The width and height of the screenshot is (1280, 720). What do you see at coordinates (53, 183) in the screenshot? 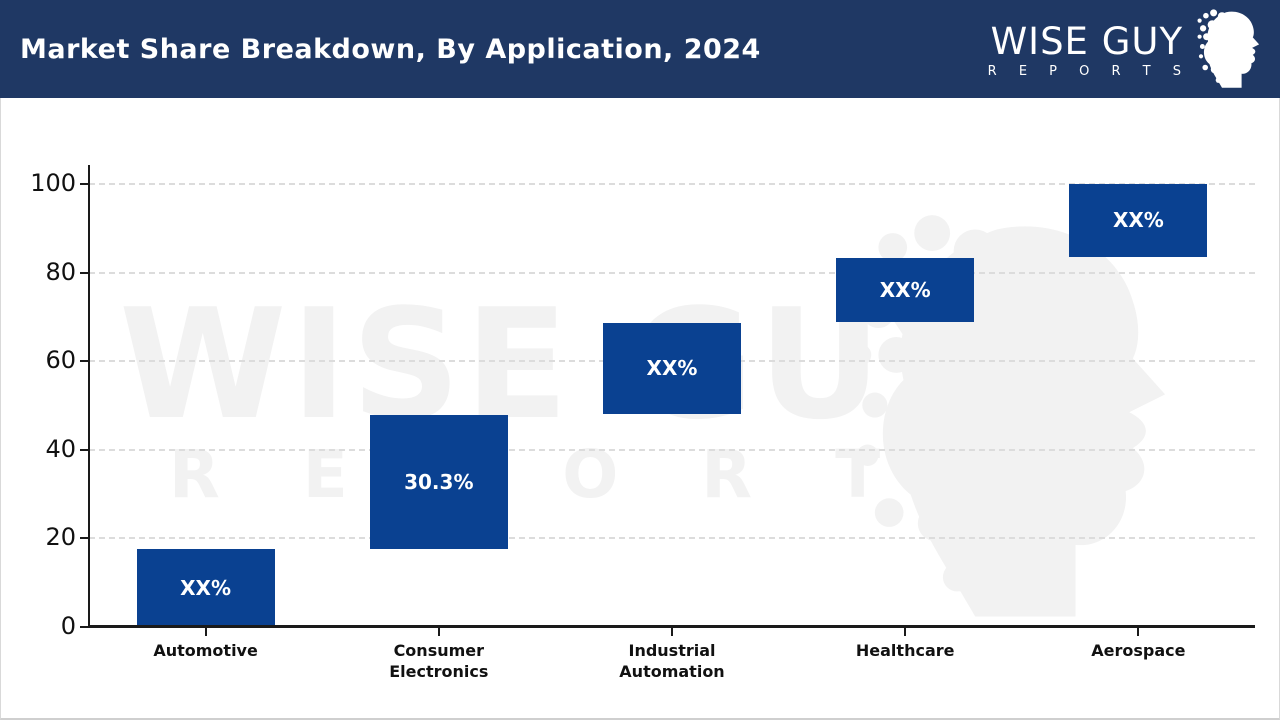
I see `y-tick-label-100: 100` at bounding box center [53, 183].